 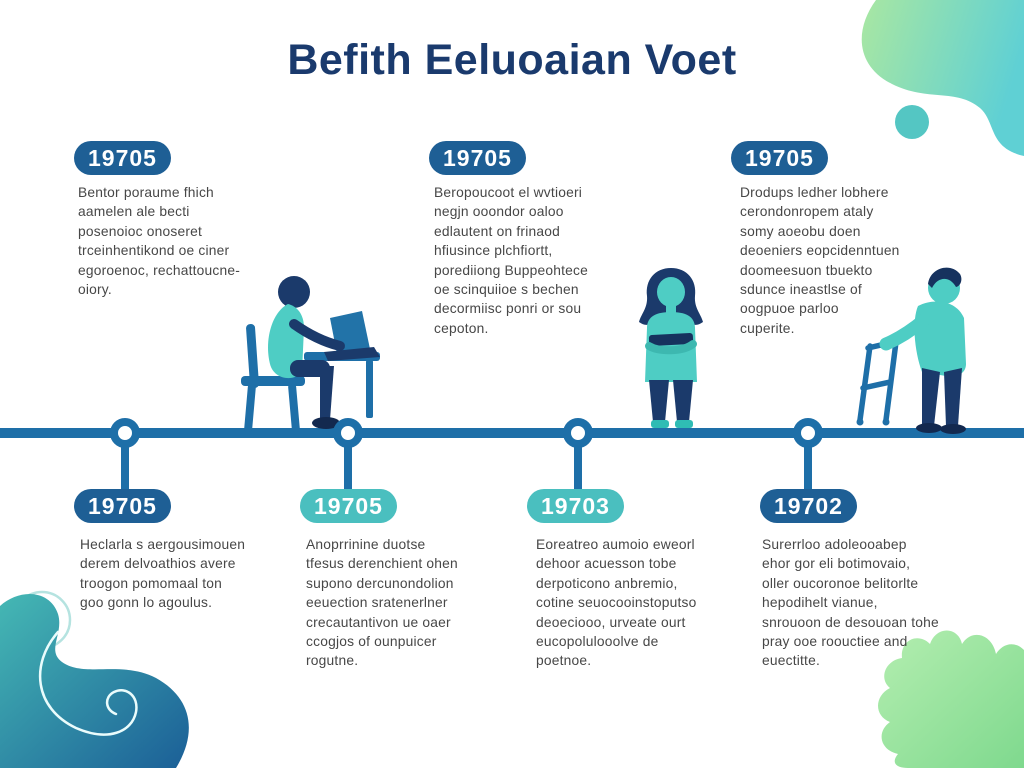 I want to click on year-badge-bottom-1: 19705, so click(x=122, y=506).